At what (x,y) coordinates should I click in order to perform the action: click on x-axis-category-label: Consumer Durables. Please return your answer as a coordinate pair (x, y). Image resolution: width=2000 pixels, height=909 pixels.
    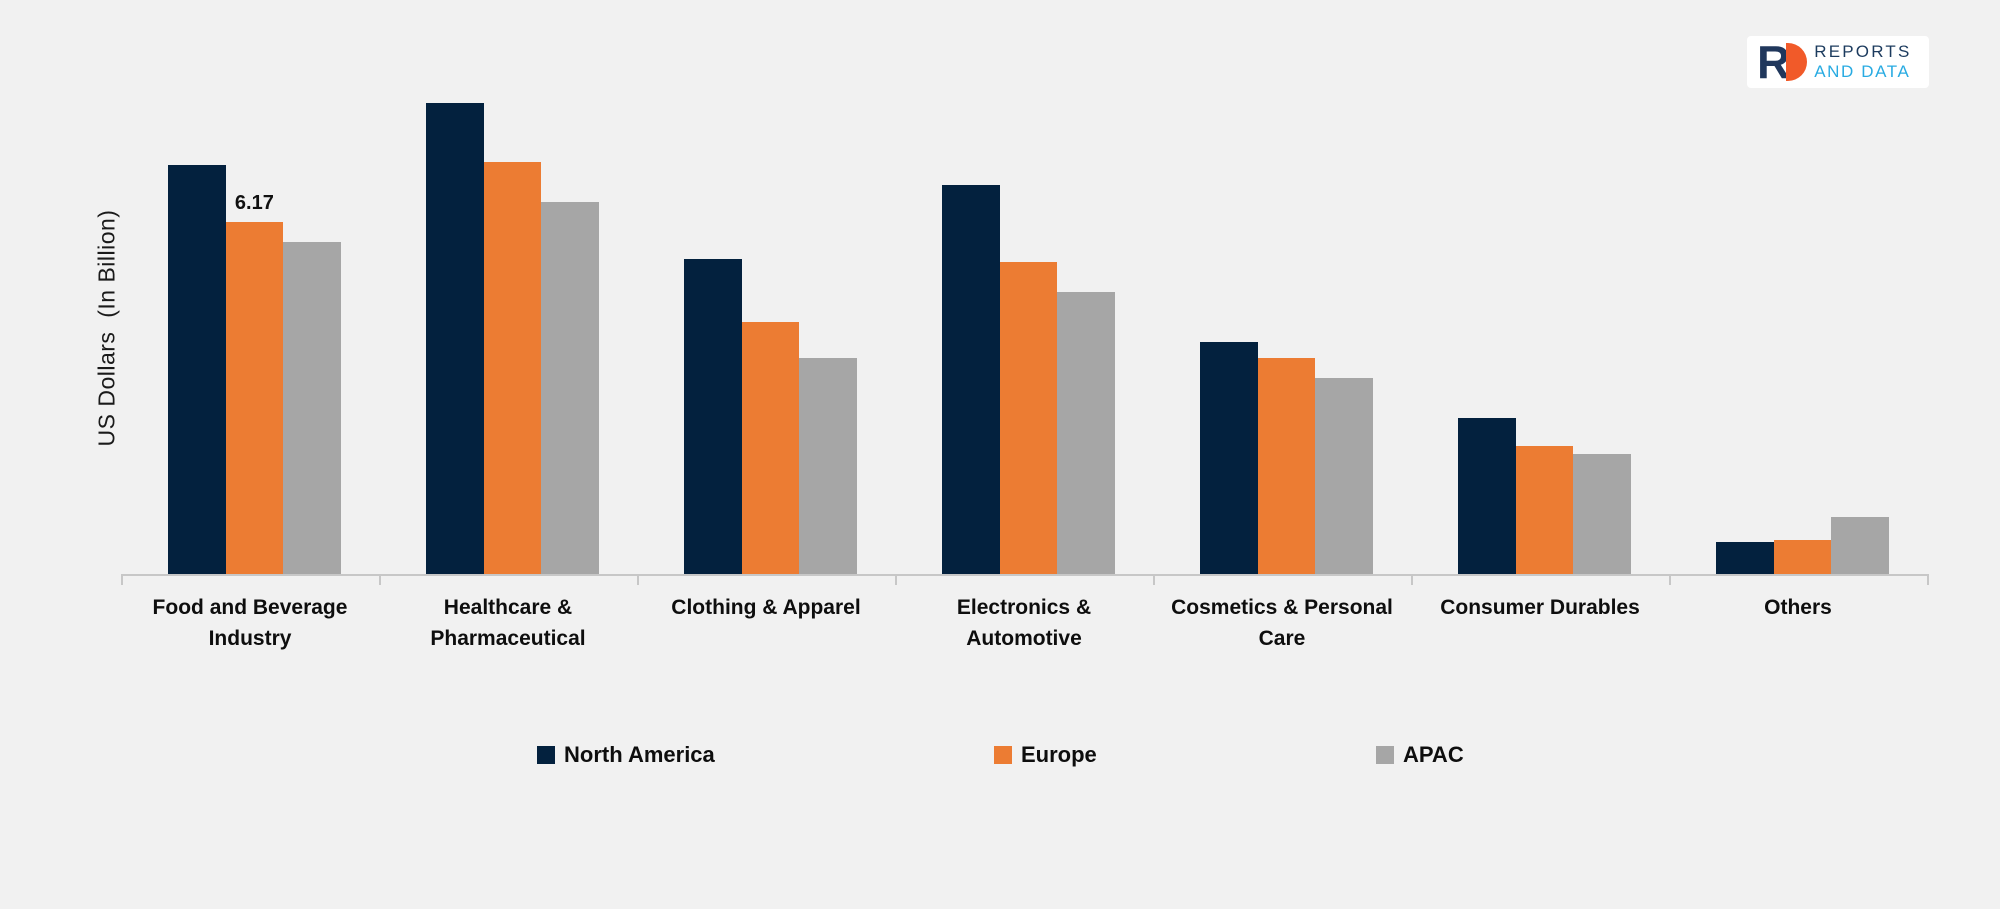
    Looking at the image, I should click on (1540, 607).